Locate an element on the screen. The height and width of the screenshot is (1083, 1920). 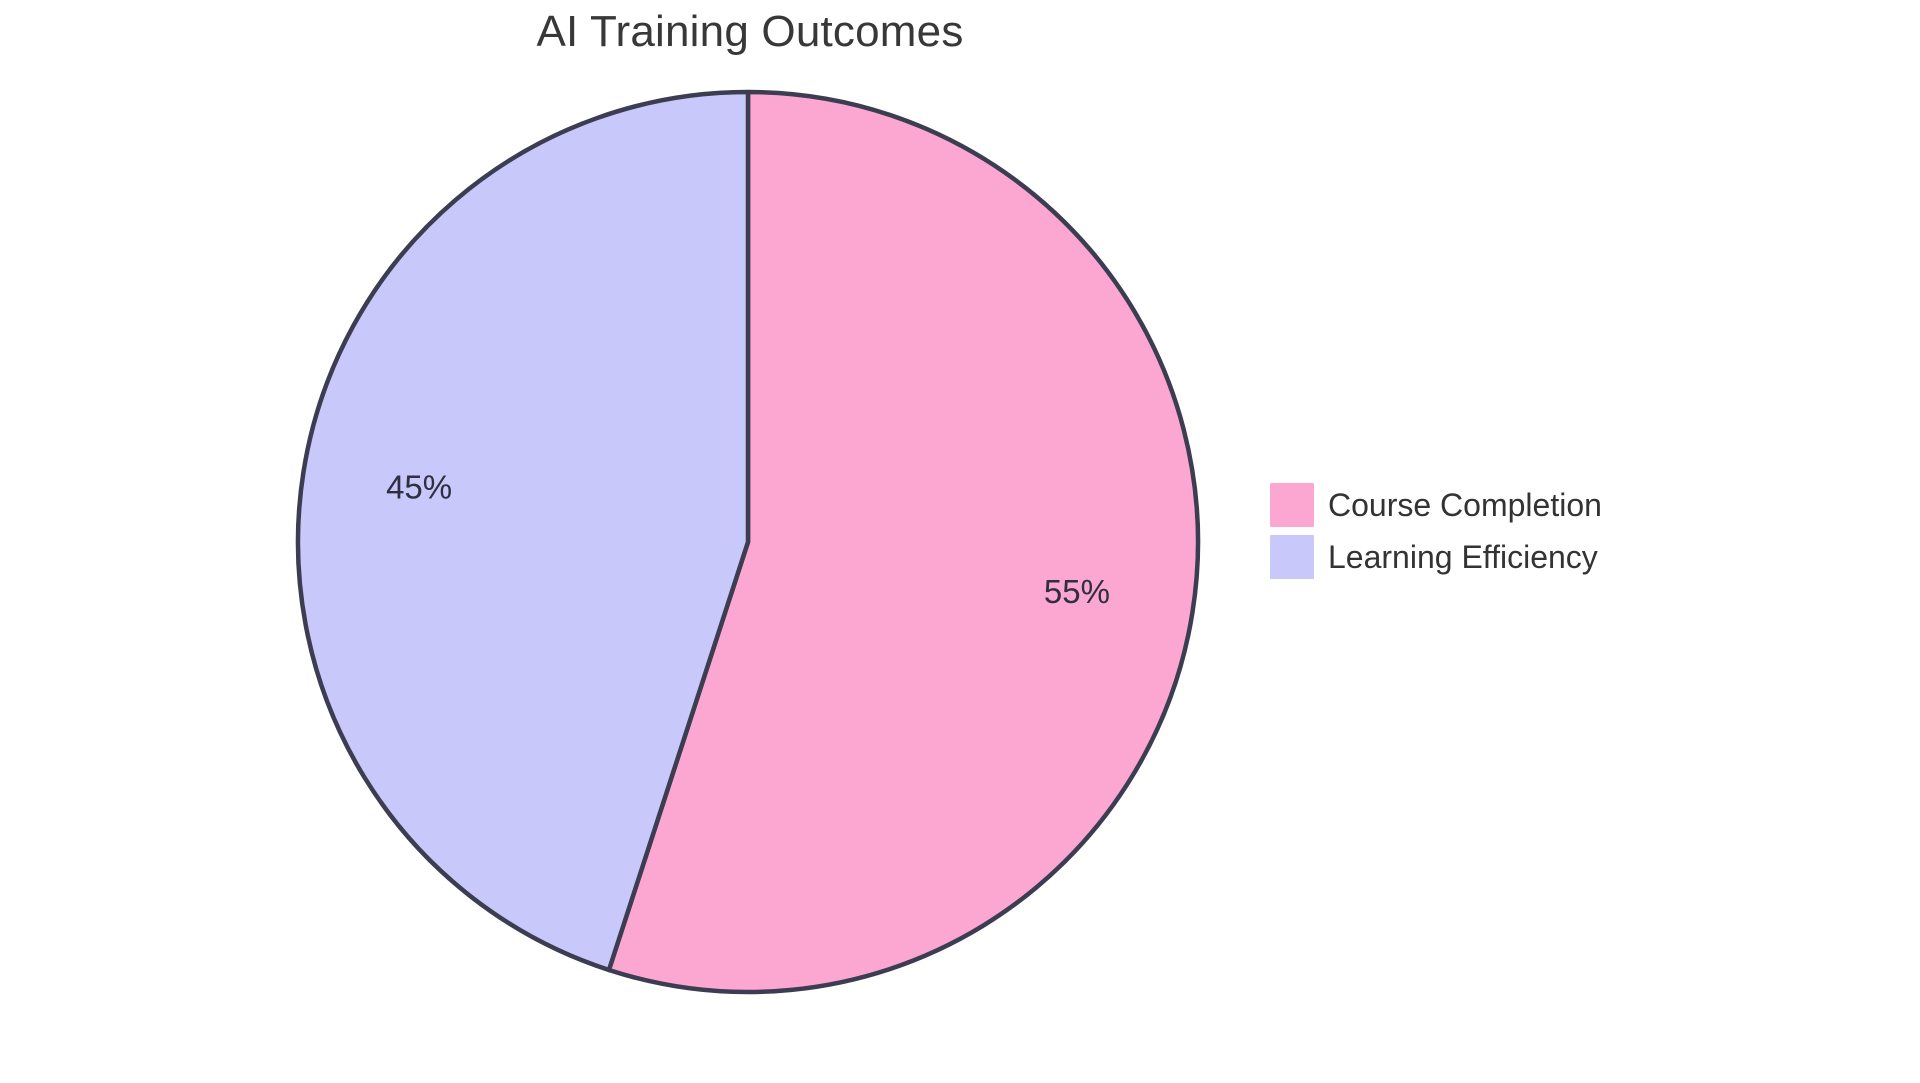
legend-item-course-completion: Course Completion is located at coordinates (1436, 505).